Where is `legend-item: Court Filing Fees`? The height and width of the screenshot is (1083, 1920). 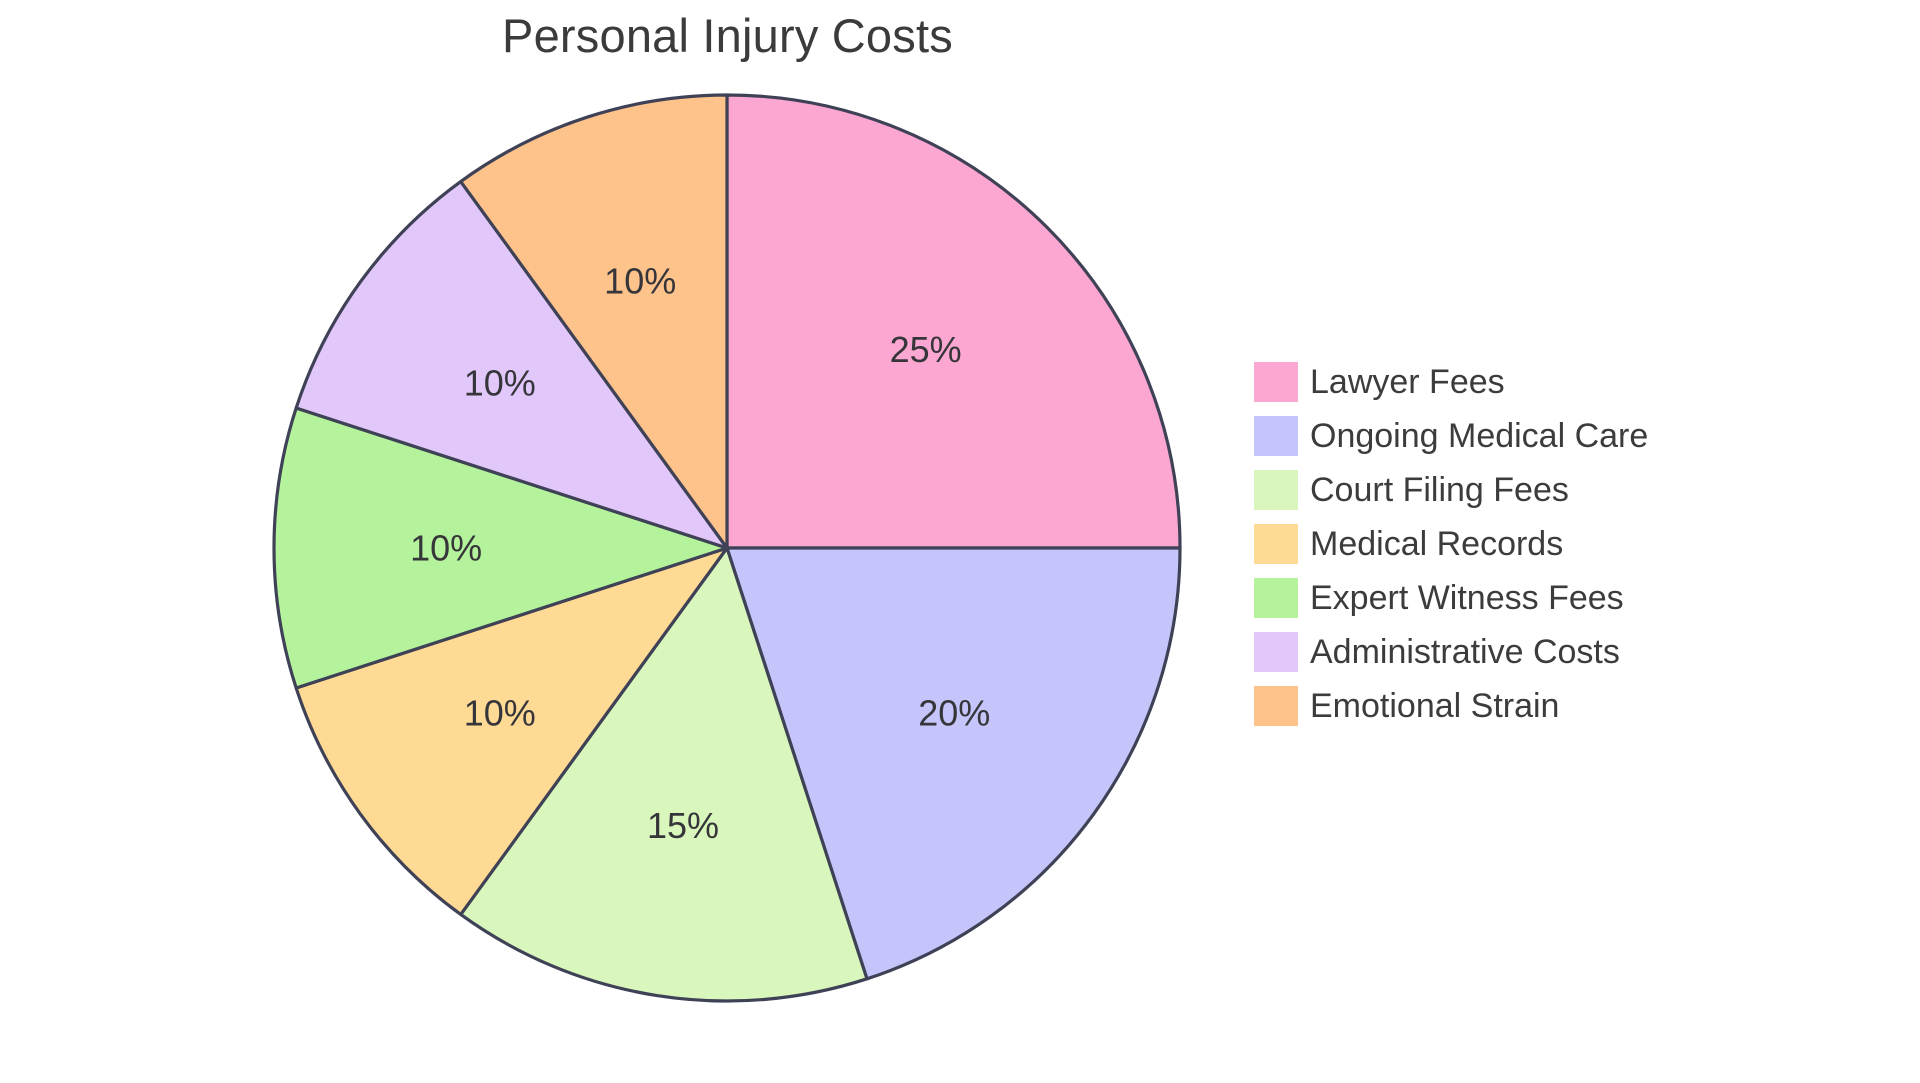
legend-item: Court Filing Fees is located at coordinates (1451, 490).